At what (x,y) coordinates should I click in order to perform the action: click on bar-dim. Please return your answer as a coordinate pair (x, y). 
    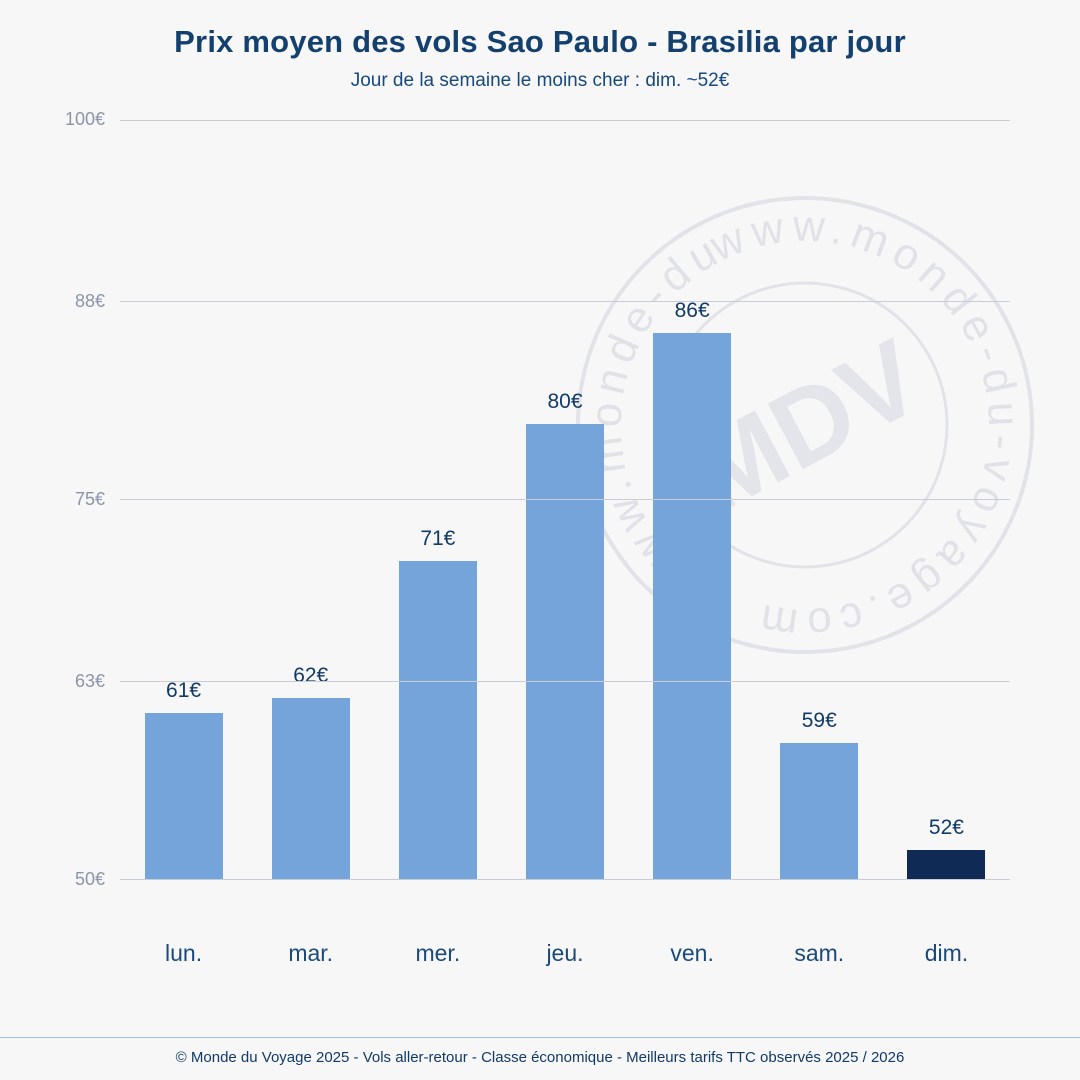
    Looking at the image, I should click on (946, 864).